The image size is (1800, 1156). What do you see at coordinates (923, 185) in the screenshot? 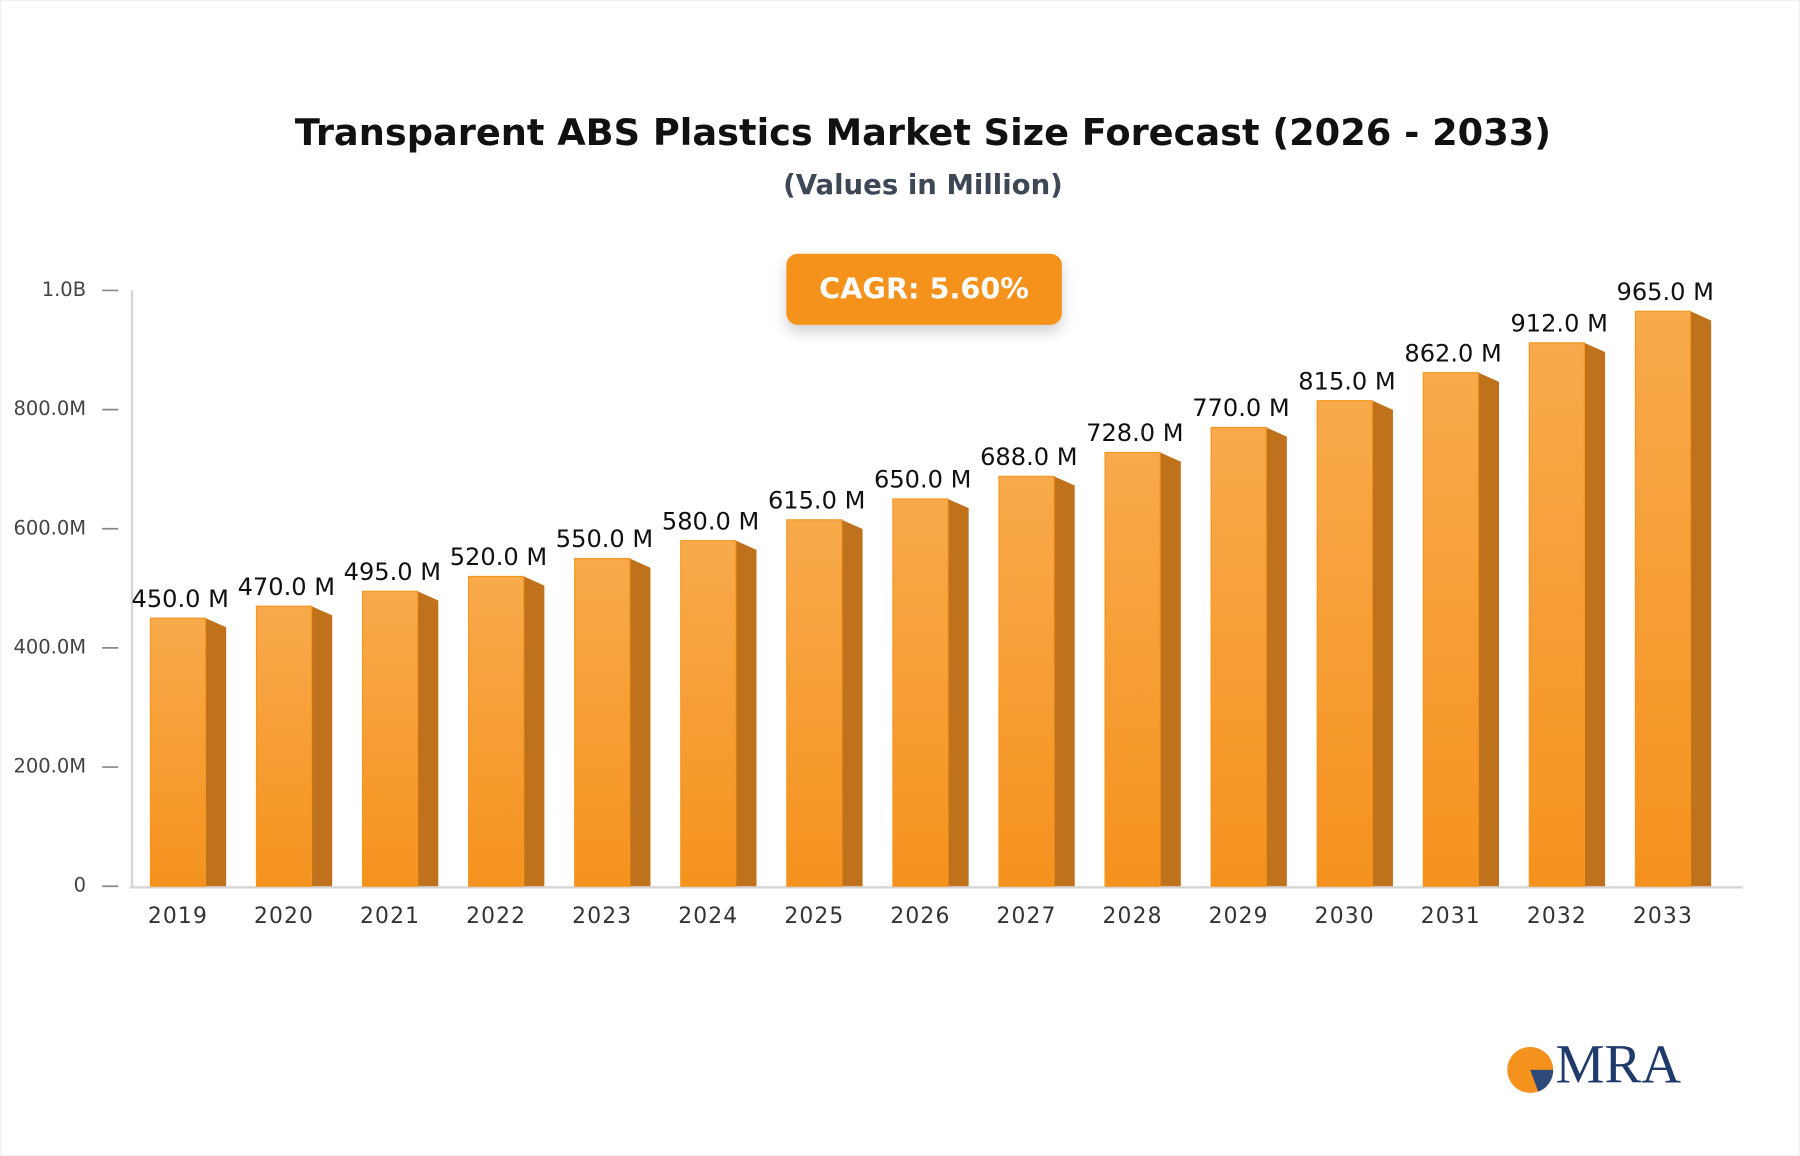
I see `chart-subtitle: (Values in Million)` at bounding box center [923, 185].